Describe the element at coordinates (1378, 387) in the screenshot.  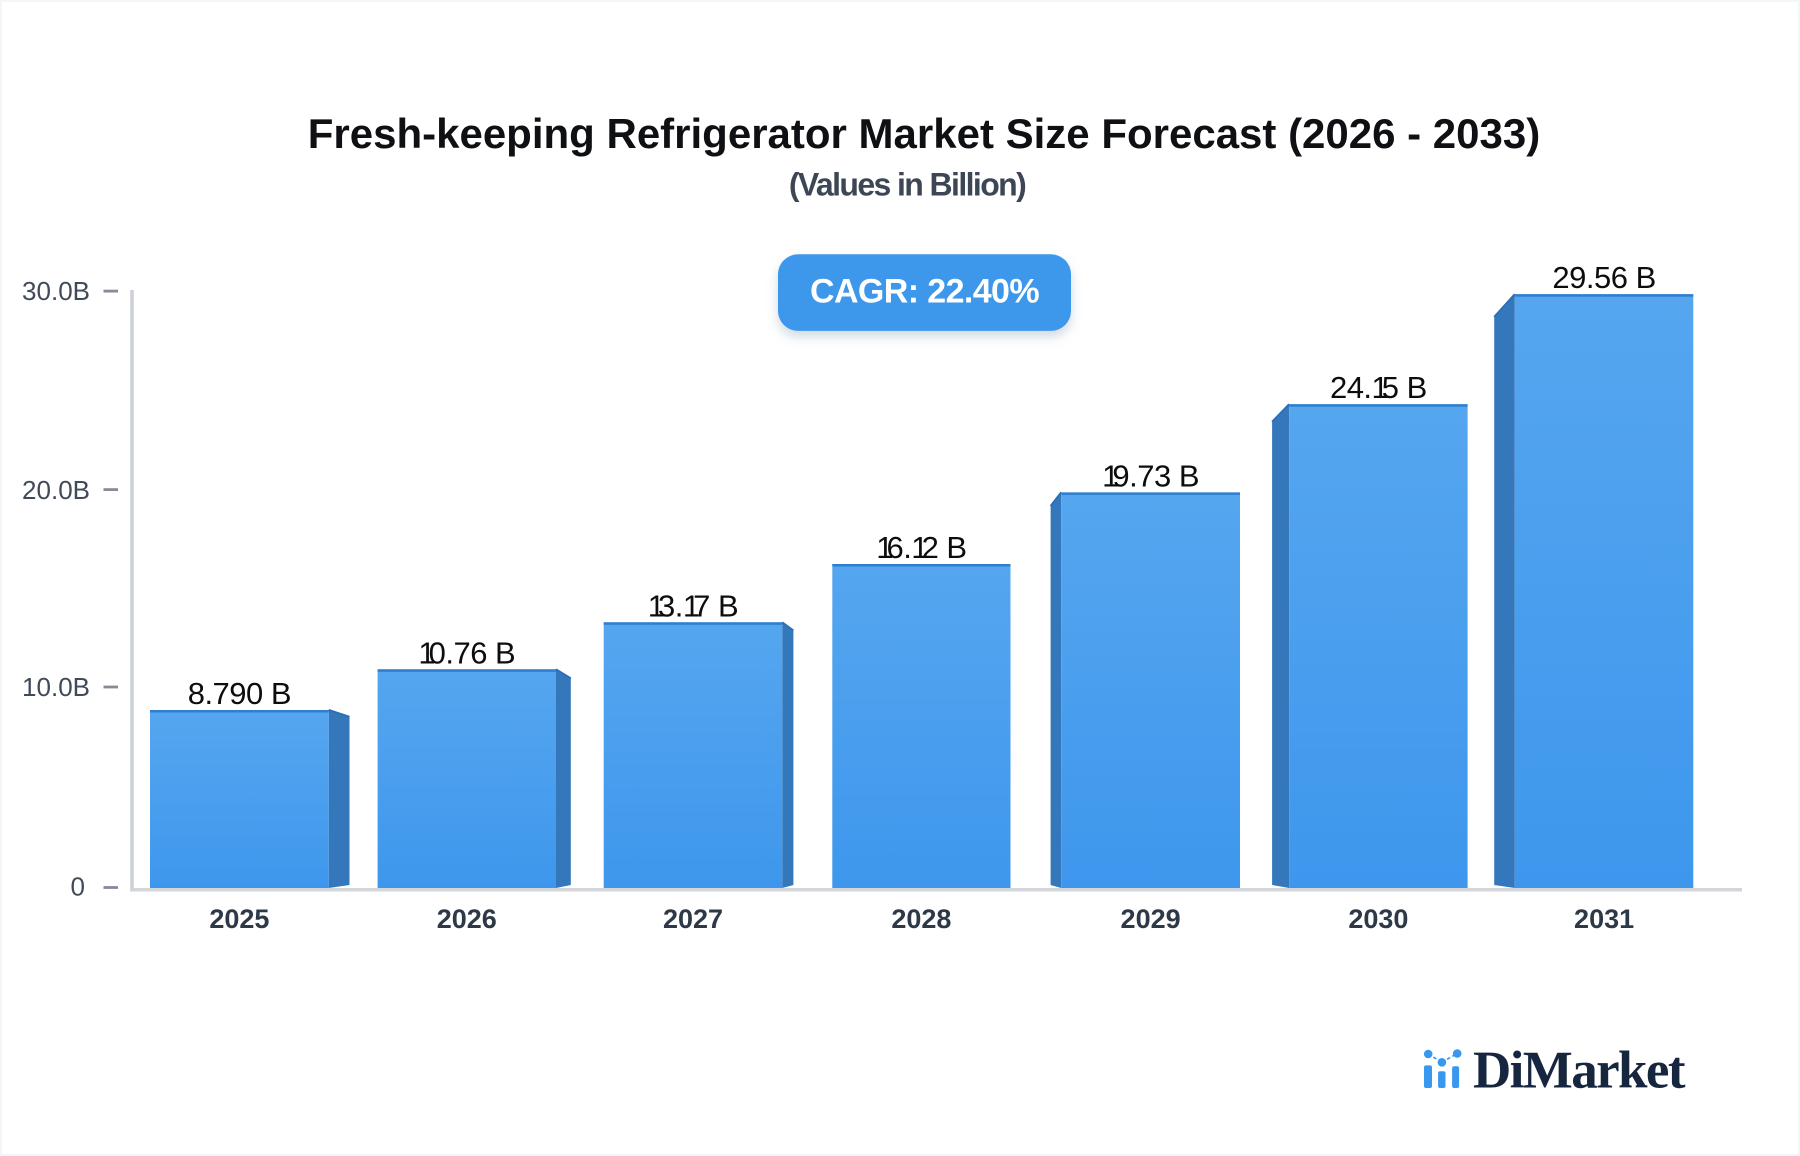
I see `svg-text: 24.15 B` at that location.